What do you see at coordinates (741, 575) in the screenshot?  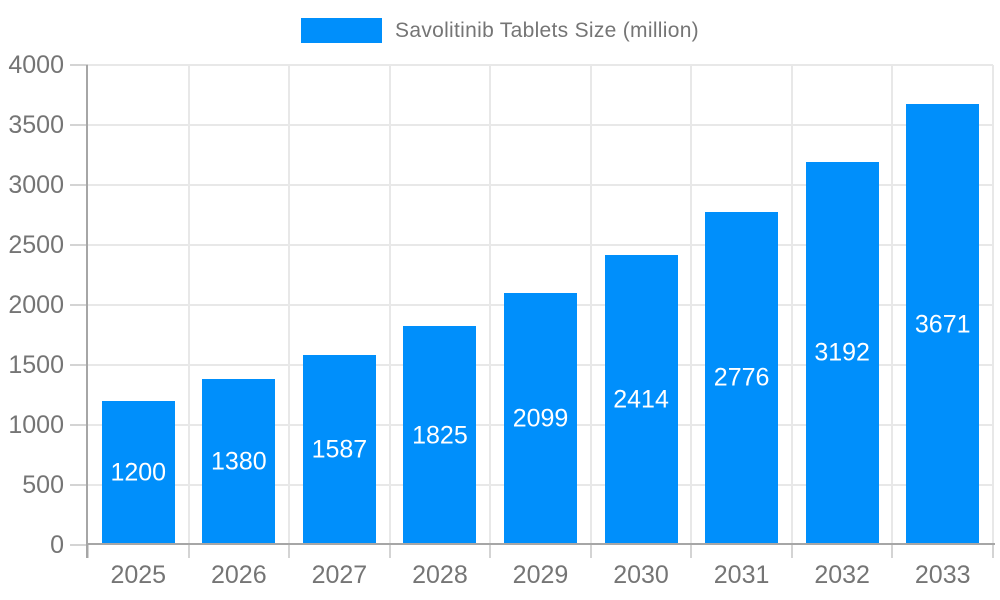 I see `x-axis-label: 2031` at bounding box center [741, 575].